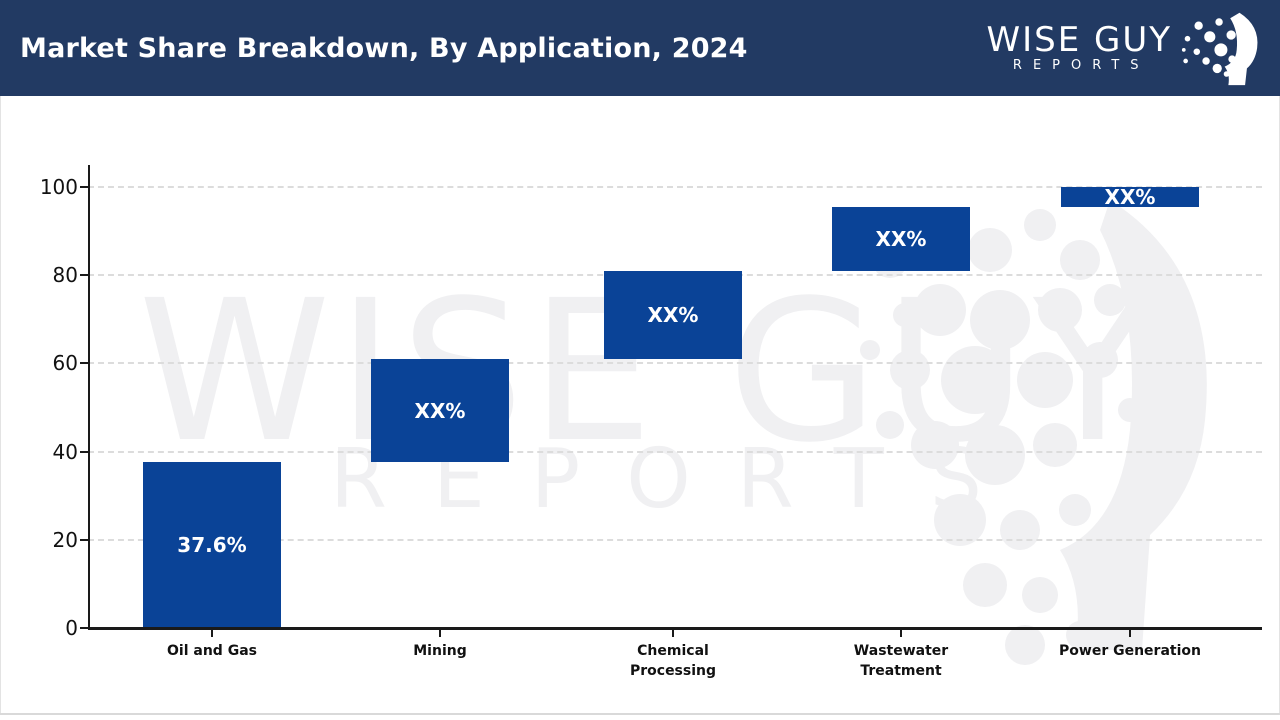 The width and height of the screenshot is (1280, 720). Describe the element at coordinates (640, 714) in the screenshot. I see `page-bottom-rule` at that location.